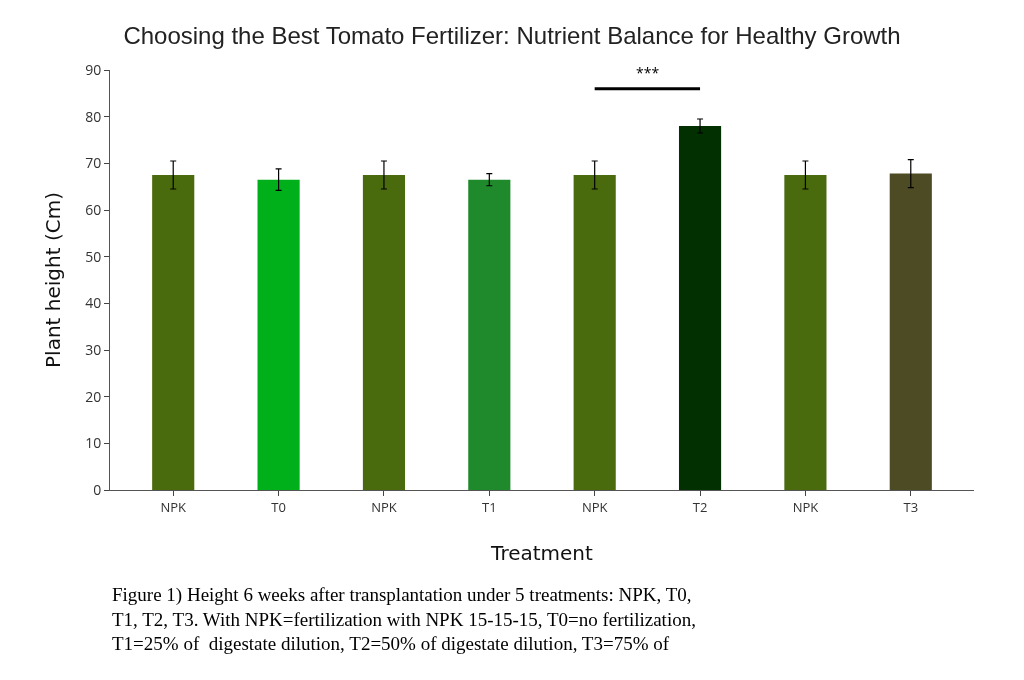 The width and height of the screenshot is (1024, 680). Describe the element at coordinates (93, 209) in the screenshot. I see `y-tick-label: 60` at that location.